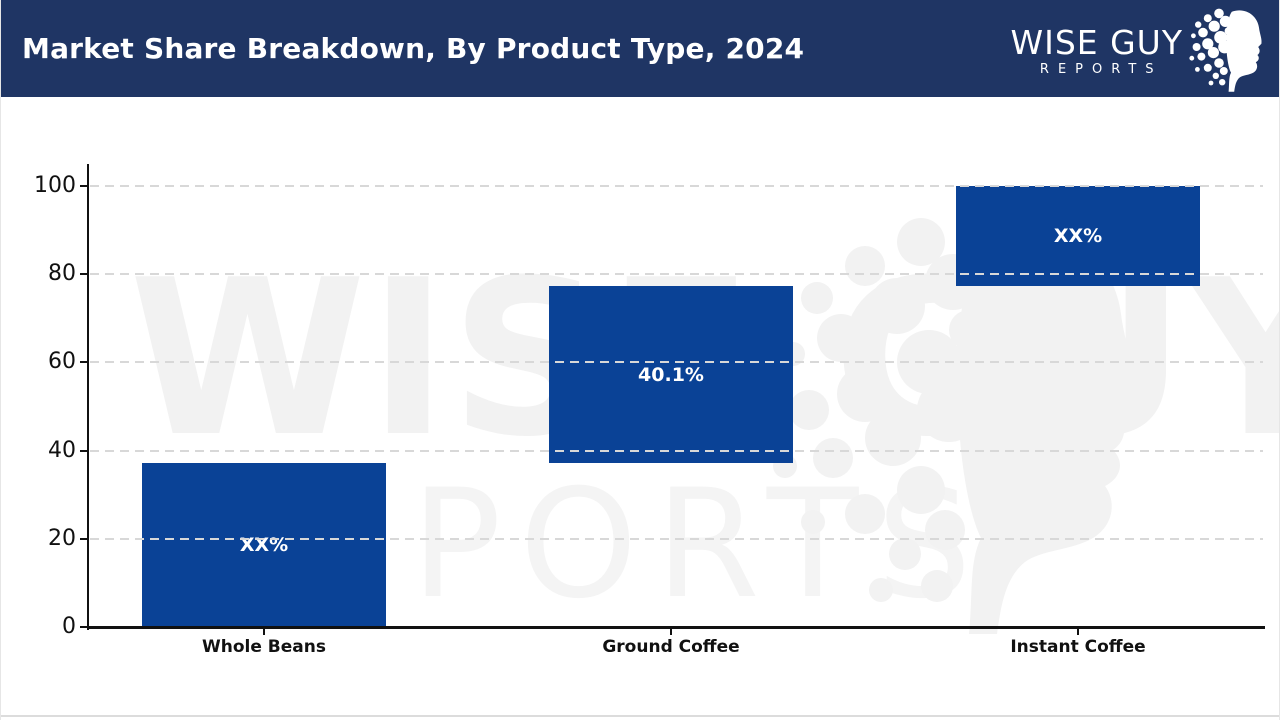  Describe the element at coordinates (88, 397) in the screenshot. I see `y-axis-line` at that location.